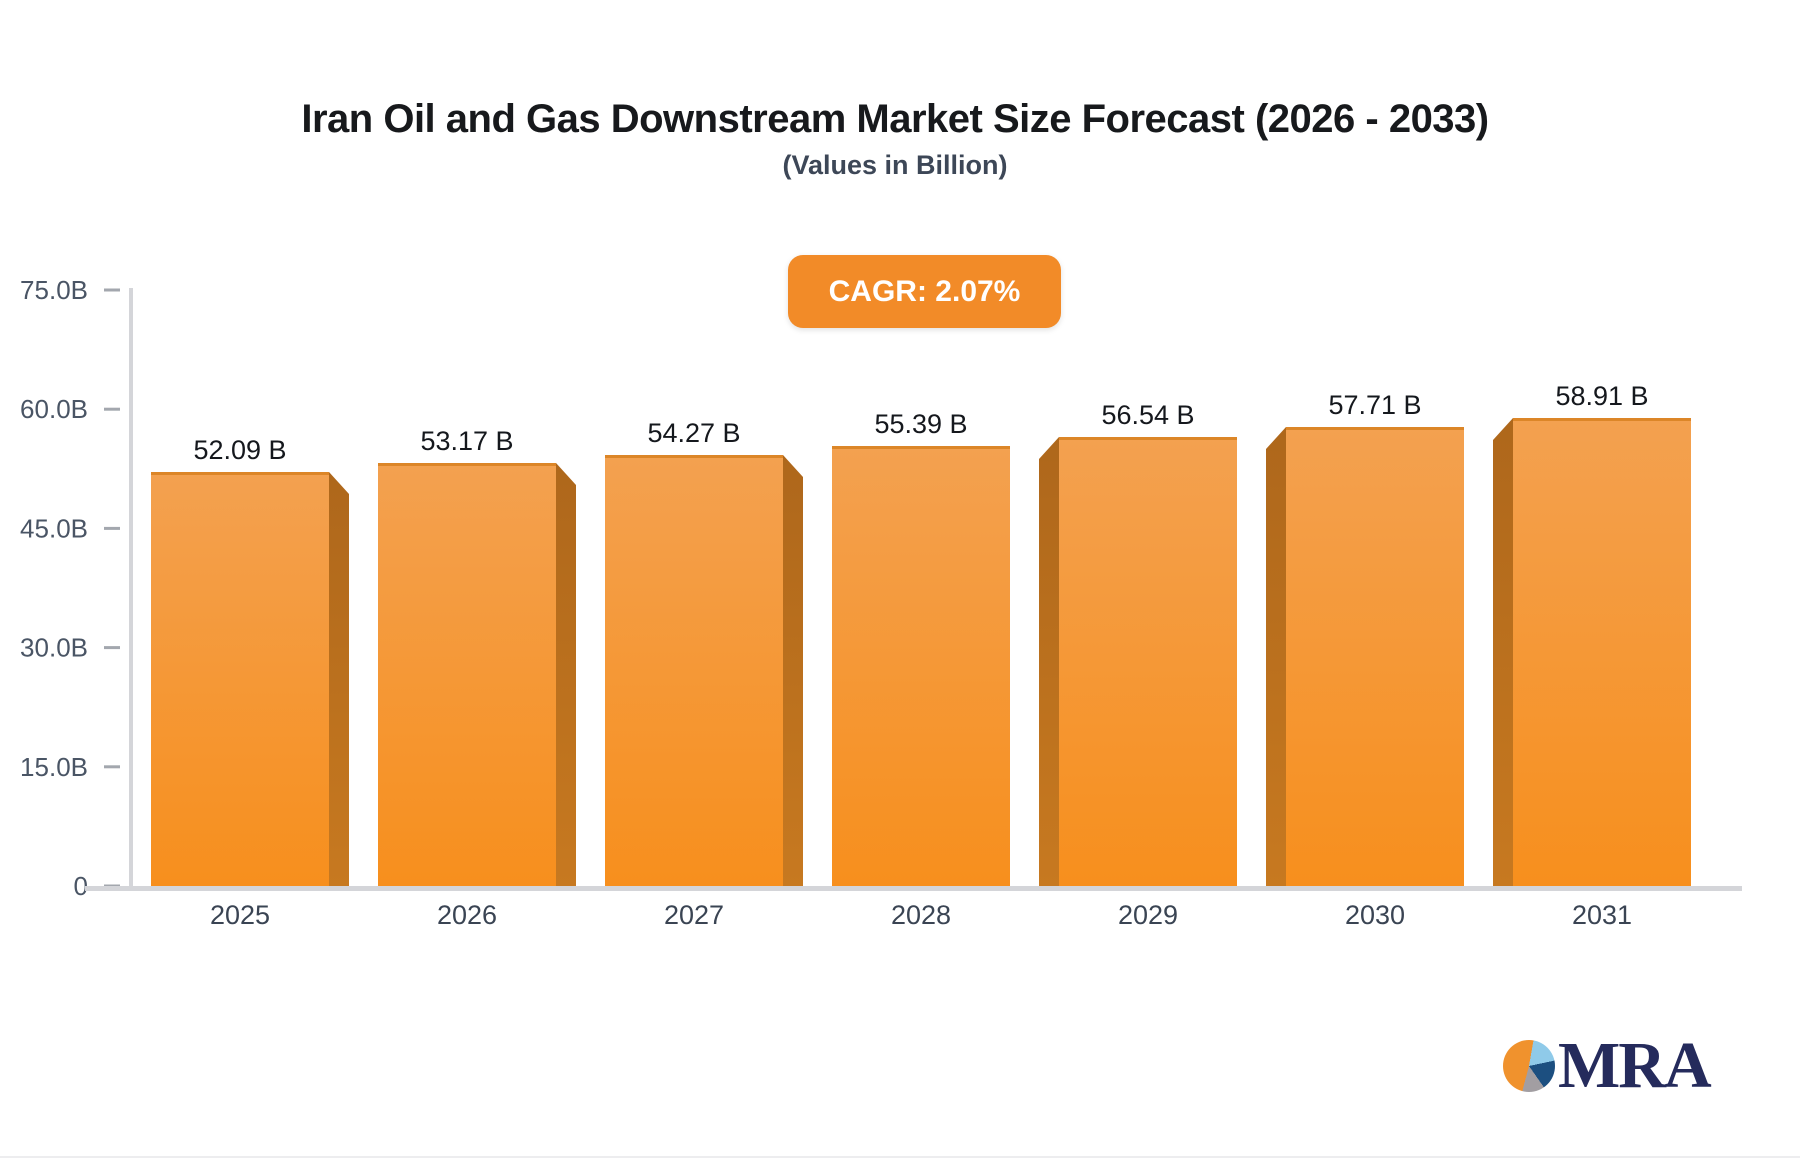 This screenshot has height=1158, width=1800. I want to click on mra-logo: MRA, so click(1607, 1065).